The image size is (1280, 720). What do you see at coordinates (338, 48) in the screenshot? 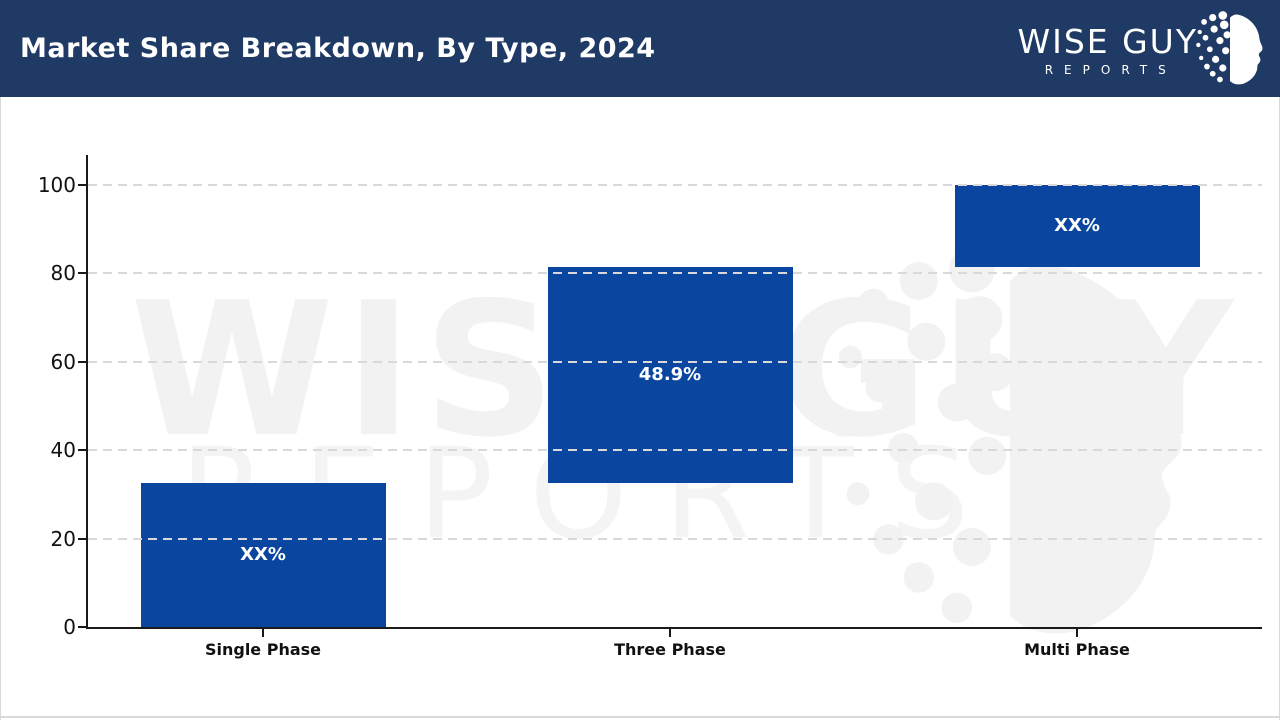
I see `chart-title: Market Share Breakdown, By Type, 2024` at bounding box center [338, 48].